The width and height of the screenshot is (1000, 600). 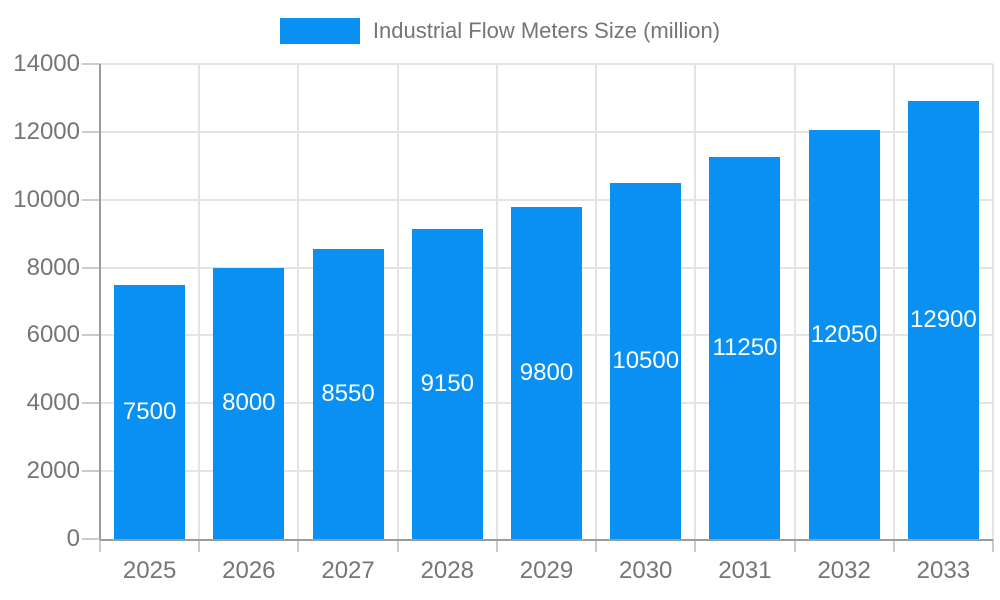 I want to click on bar-value-label: 10500, so click(x=646, y=360).